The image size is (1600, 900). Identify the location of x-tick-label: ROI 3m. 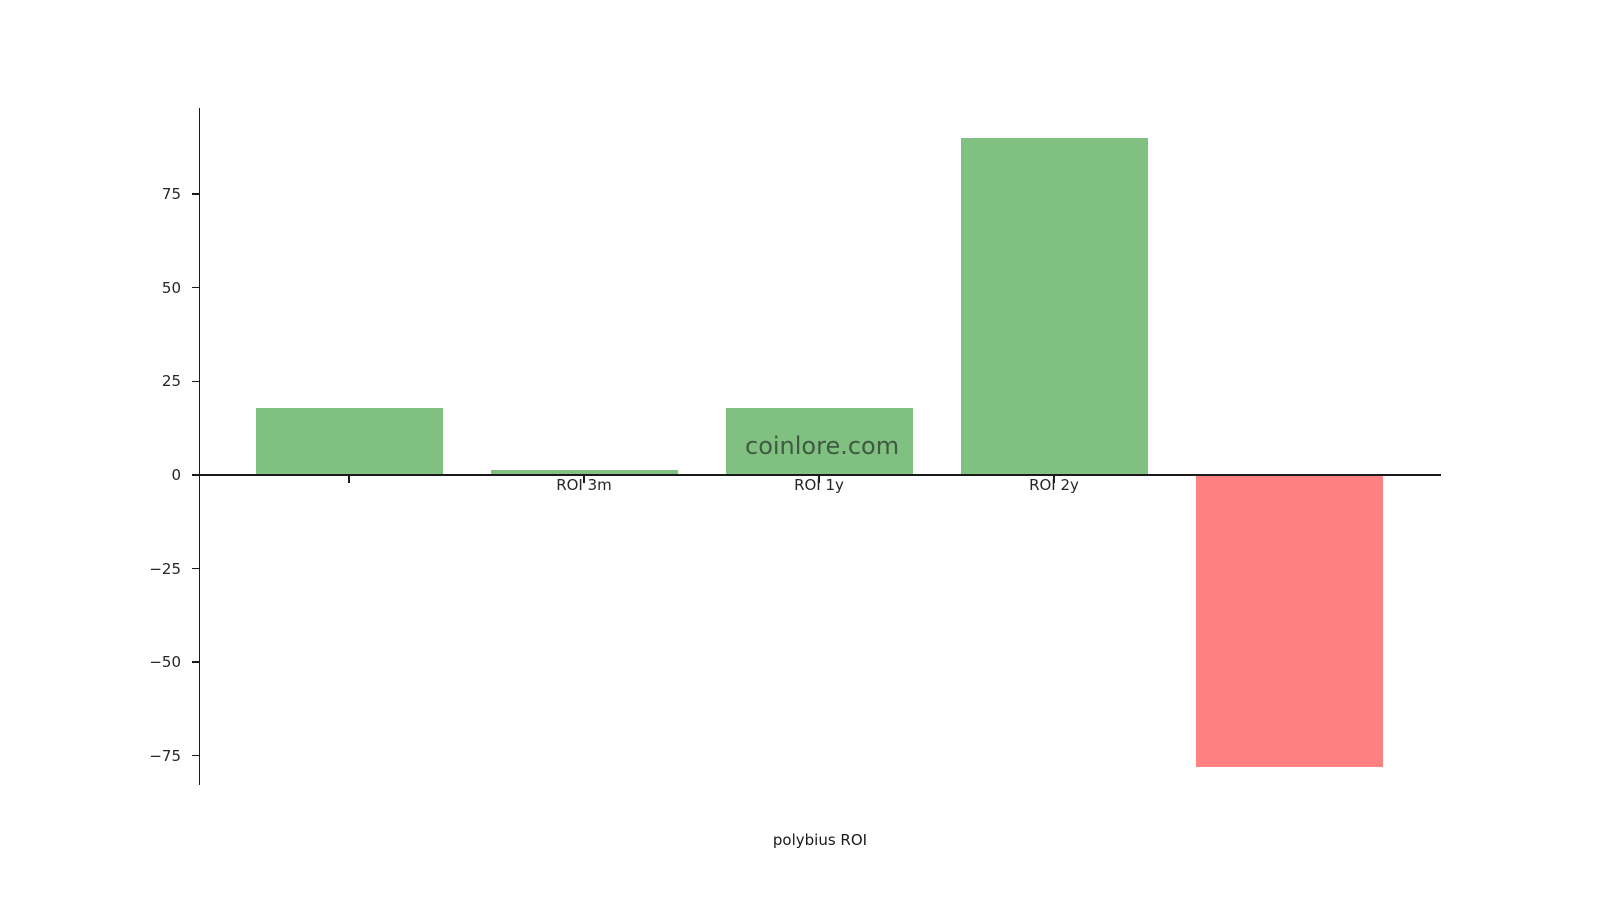
(584, 484).